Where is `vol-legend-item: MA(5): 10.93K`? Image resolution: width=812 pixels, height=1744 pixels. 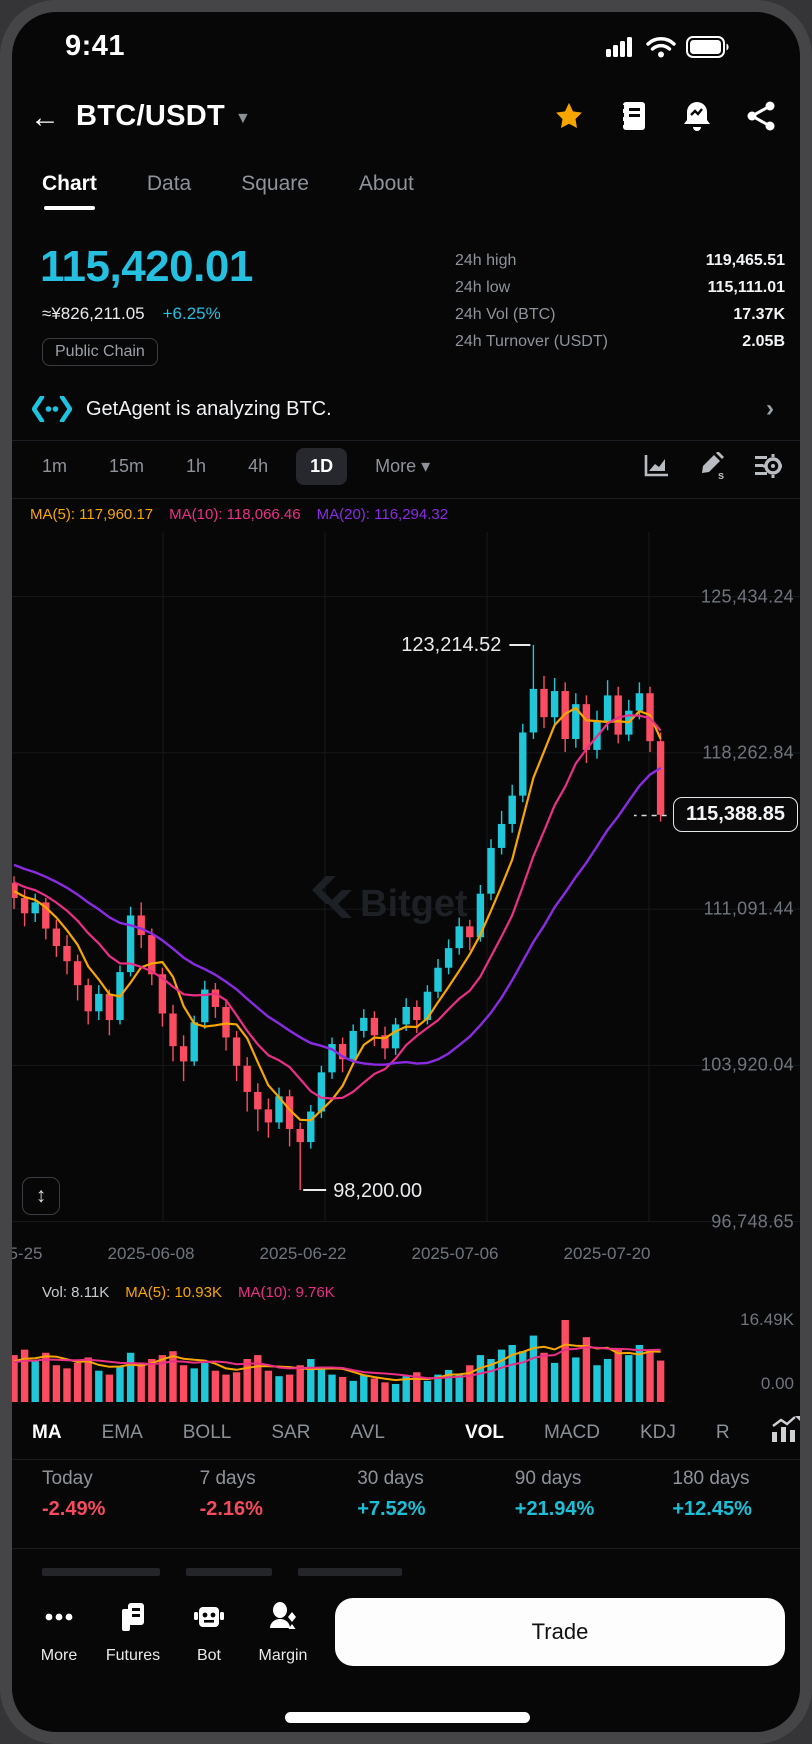
vol-legend-item: MA(5): 10.93K is located at coordinates (173, 1292).